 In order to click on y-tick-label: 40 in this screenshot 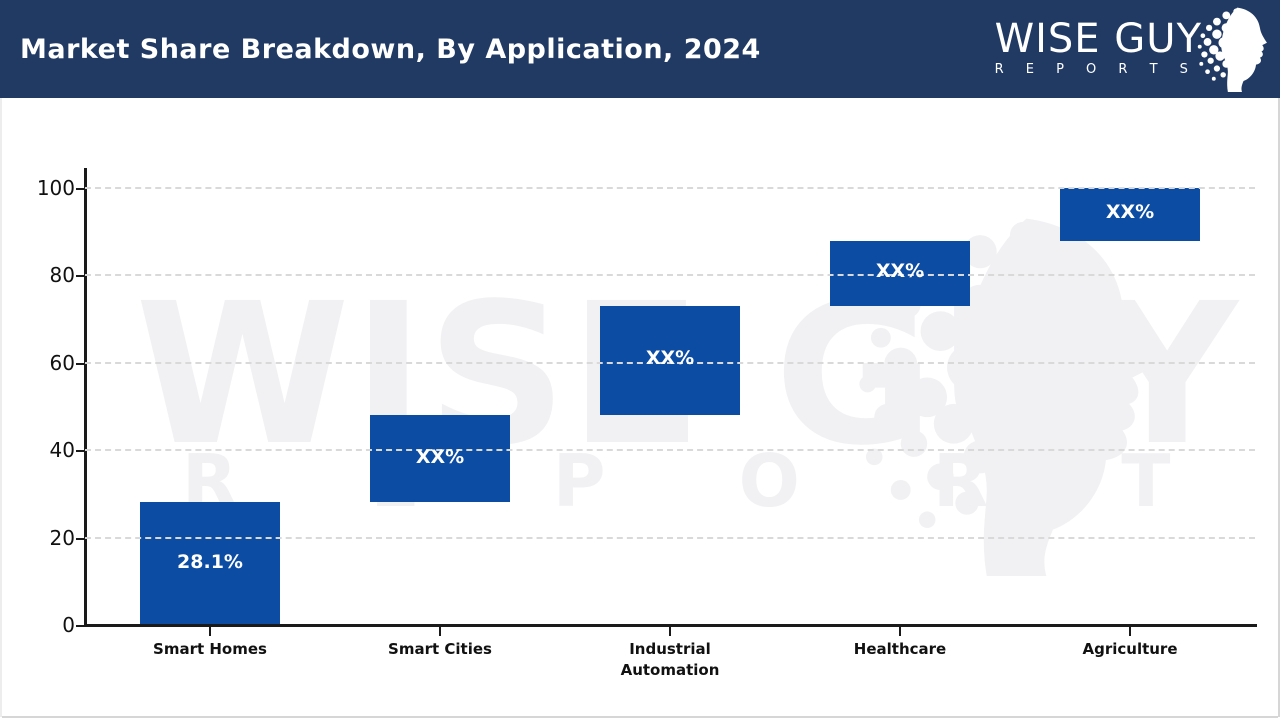, I will do `click(62, 450)`.